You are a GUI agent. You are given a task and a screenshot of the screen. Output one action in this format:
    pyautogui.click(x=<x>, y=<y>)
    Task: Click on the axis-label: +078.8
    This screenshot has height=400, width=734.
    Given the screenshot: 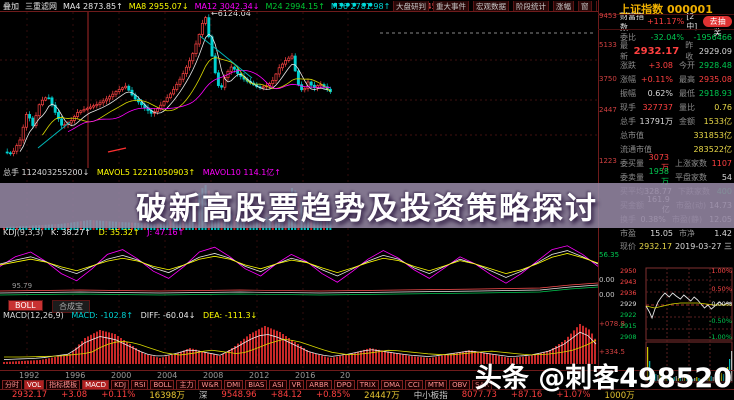 What is the action you would take?
    pyautogui.click(x=612, y=324)
    